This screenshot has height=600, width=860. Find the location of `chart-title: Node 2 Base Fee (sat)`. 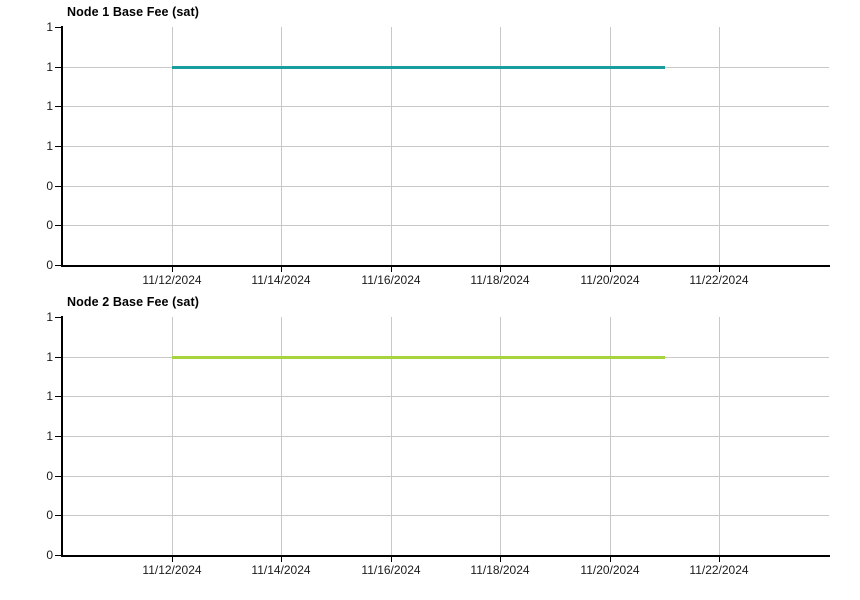

chart-title: Node 2 Base Fee (sat) is located at coordinates (133, 302).